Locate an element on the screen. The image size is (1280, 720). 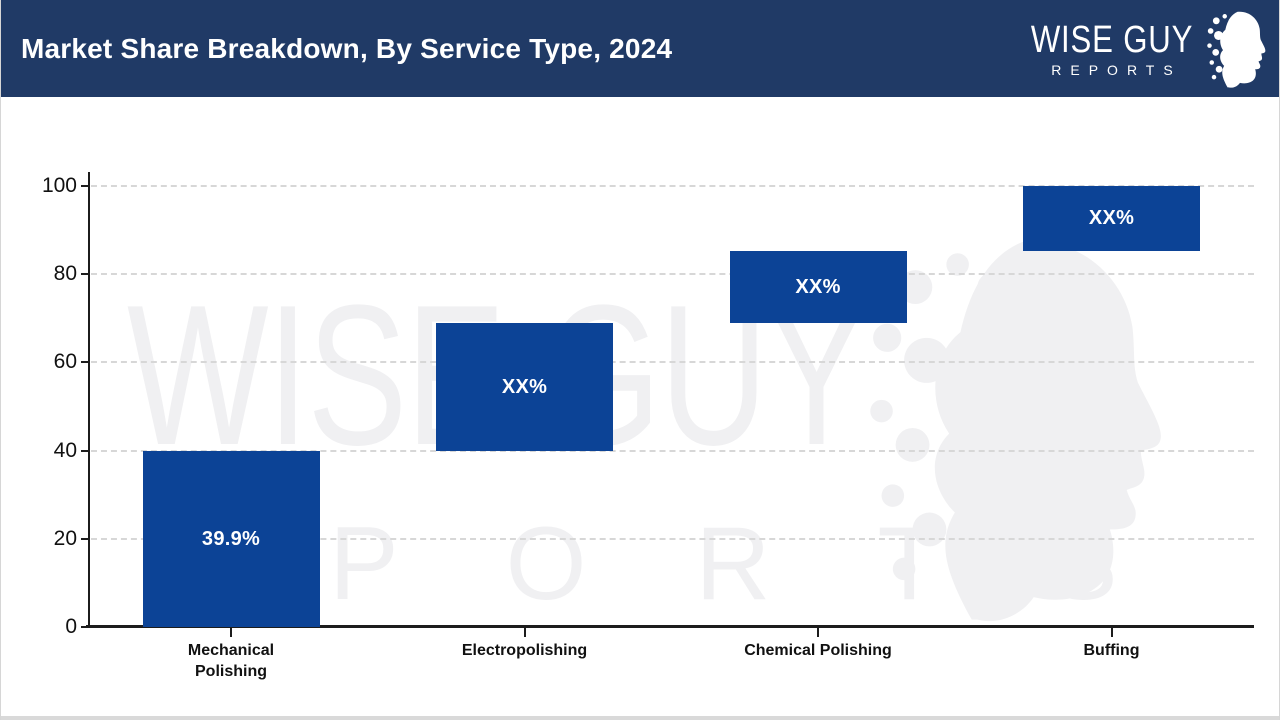
brand-name: WISE GUY is located at coordinates (1112, 39).